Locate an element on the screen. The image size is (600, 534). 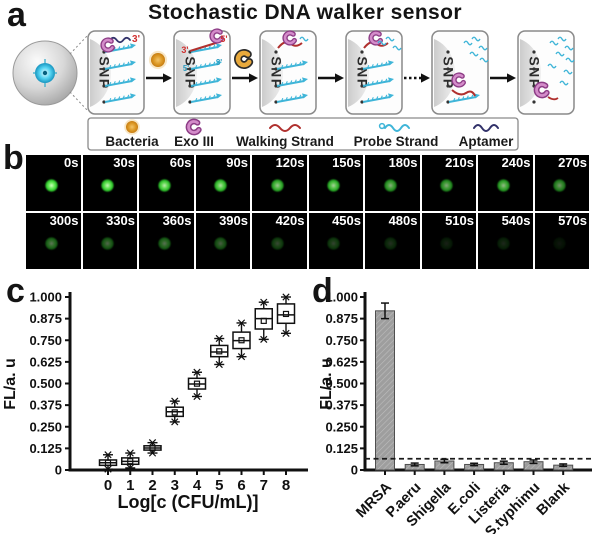
frame-time-label: 570s is located at coordinates (572, 220).